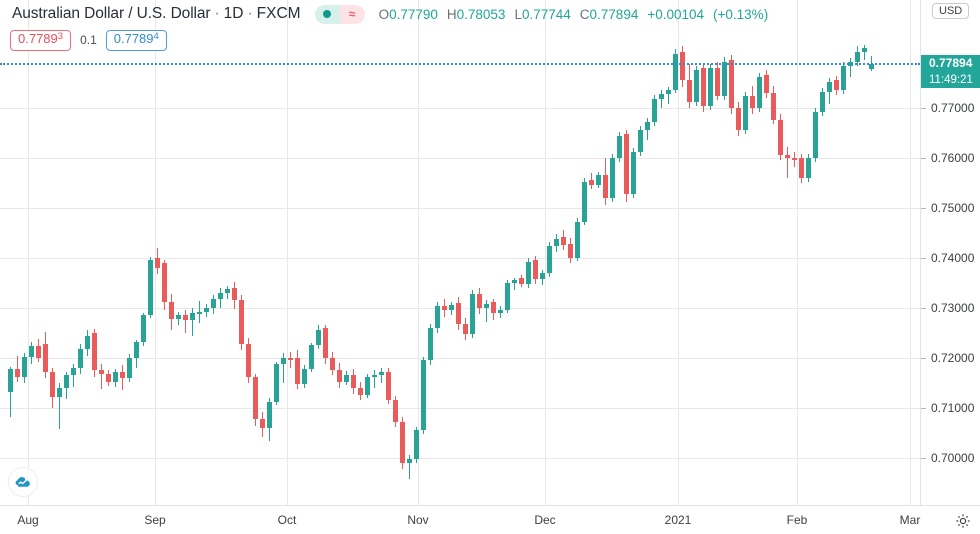 The image size is (980, 534). Describe the element at coordinates (950, 80) in the screenshot. I see `countdown-tag: 11:49:21` at that location.